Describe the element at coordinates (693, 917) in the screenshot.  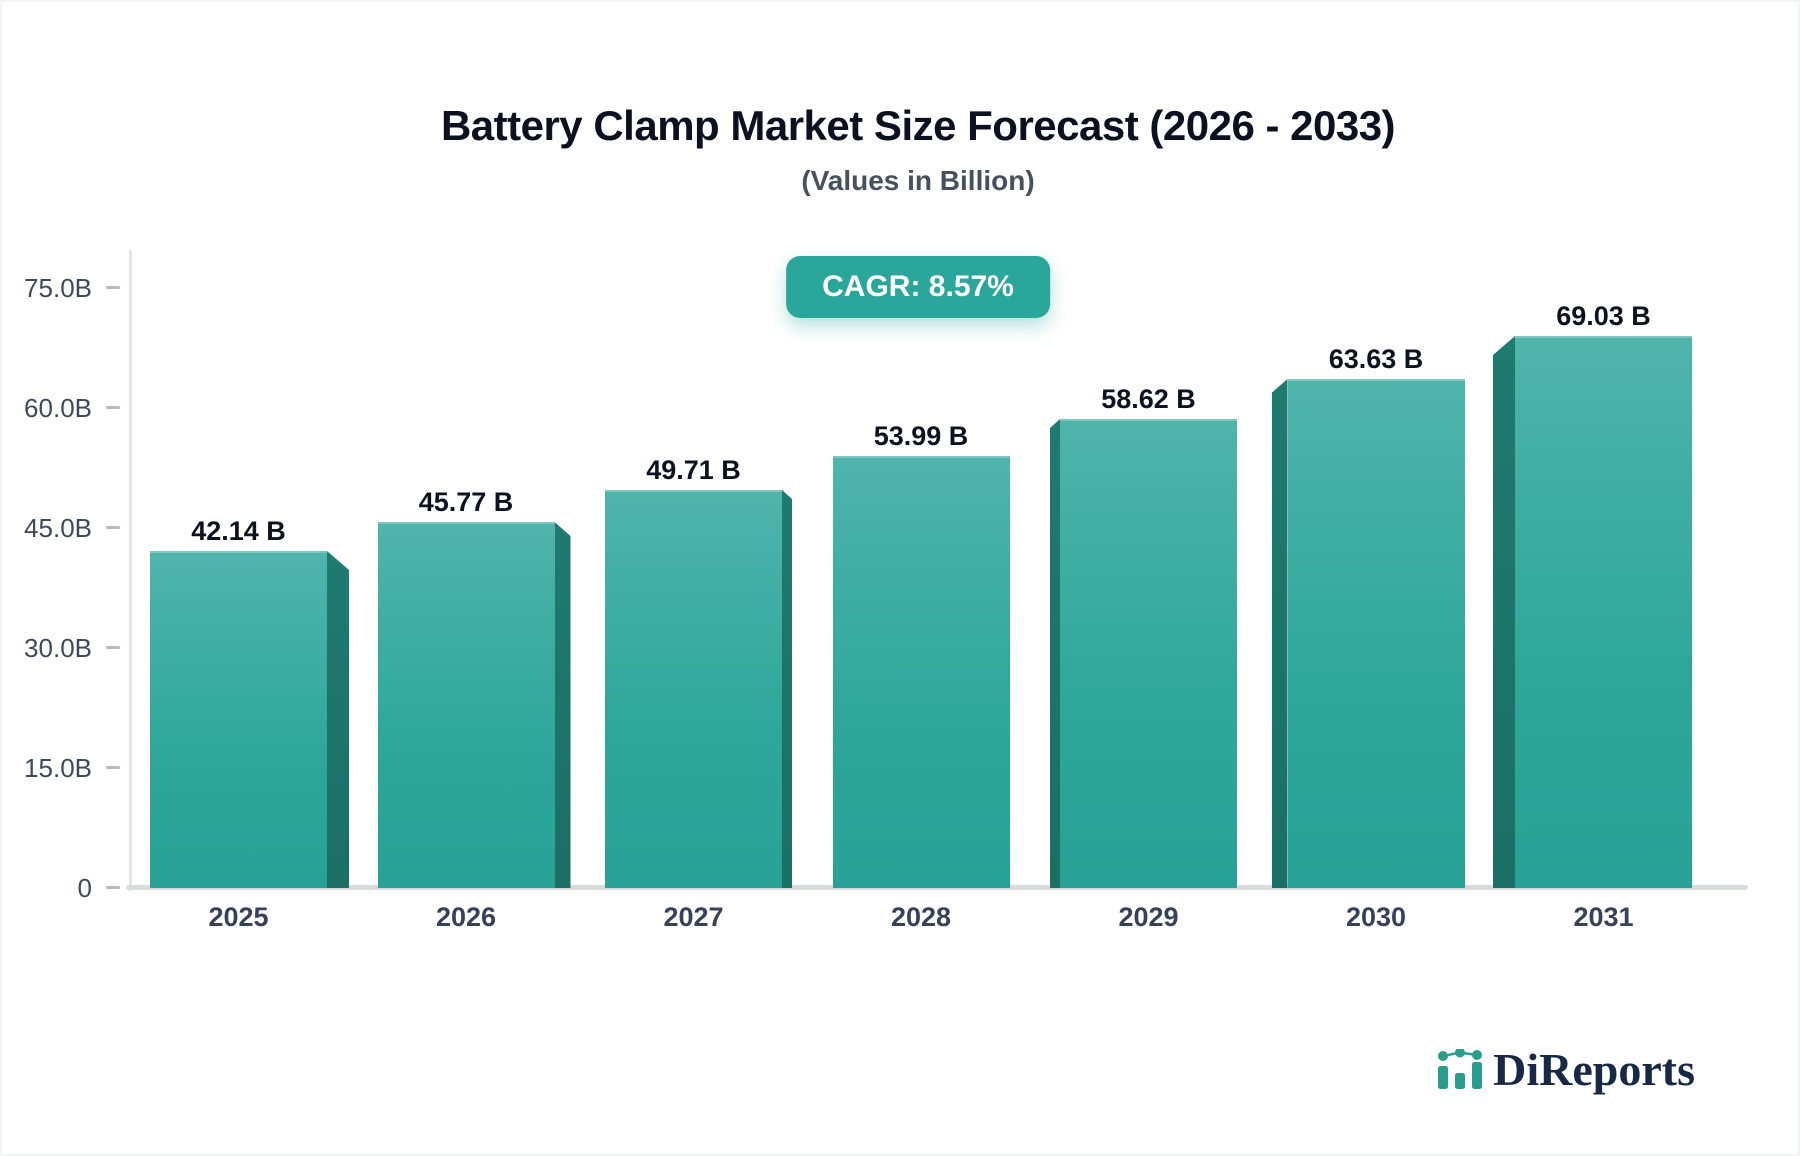
I see `x-axis-label: 2027` at that location.